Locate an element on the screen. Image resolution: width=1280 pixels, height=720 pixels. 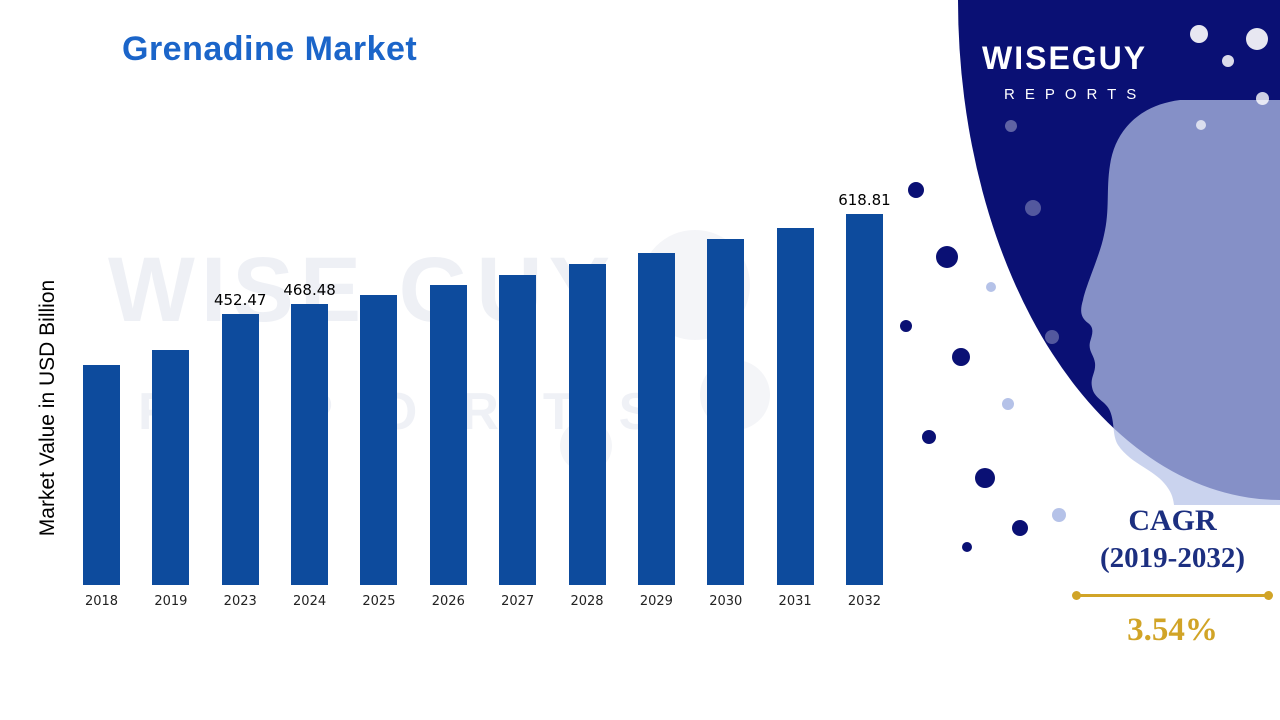
bar-value-label: 618.81 is located at coordinates (864, 200).